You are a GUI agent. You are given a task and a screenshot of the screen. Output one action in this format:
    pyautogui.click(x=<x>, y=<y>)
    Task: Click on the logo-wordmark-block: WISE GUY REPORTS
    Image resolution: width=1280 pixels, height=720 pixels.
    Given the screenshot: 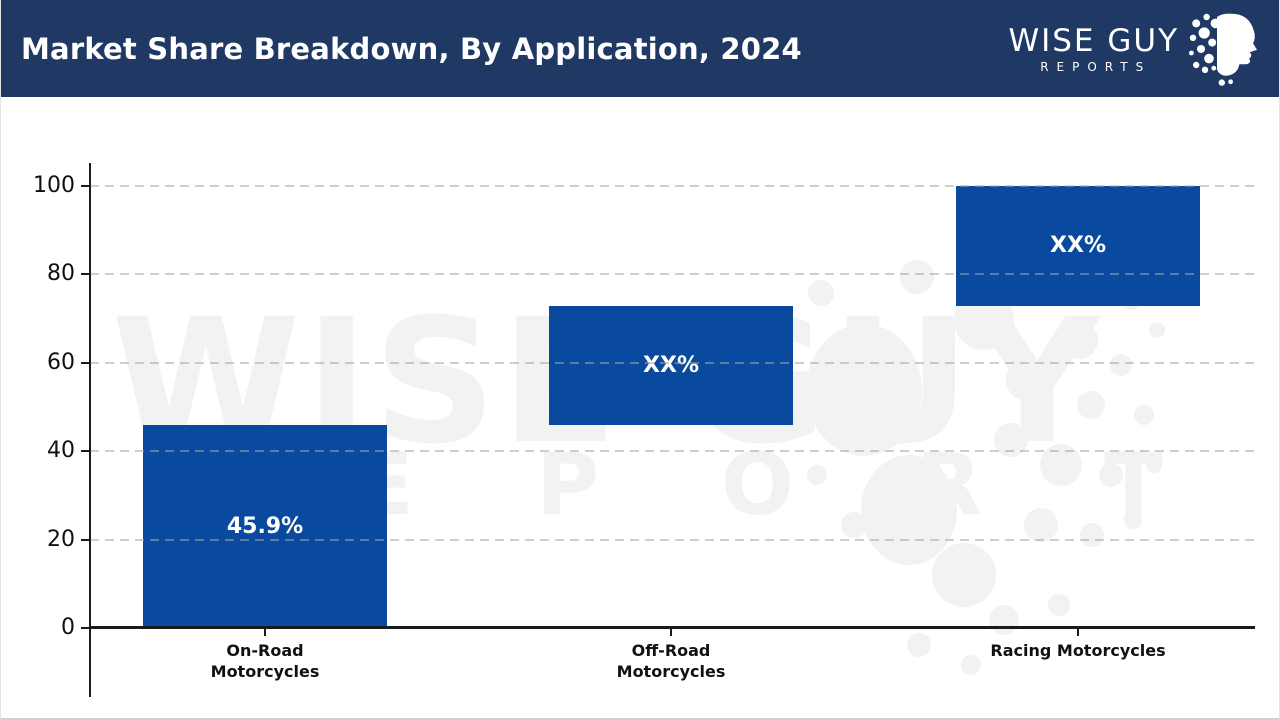 What is the action you would take?
    pyautogui.click(x=1093, y=49)
    